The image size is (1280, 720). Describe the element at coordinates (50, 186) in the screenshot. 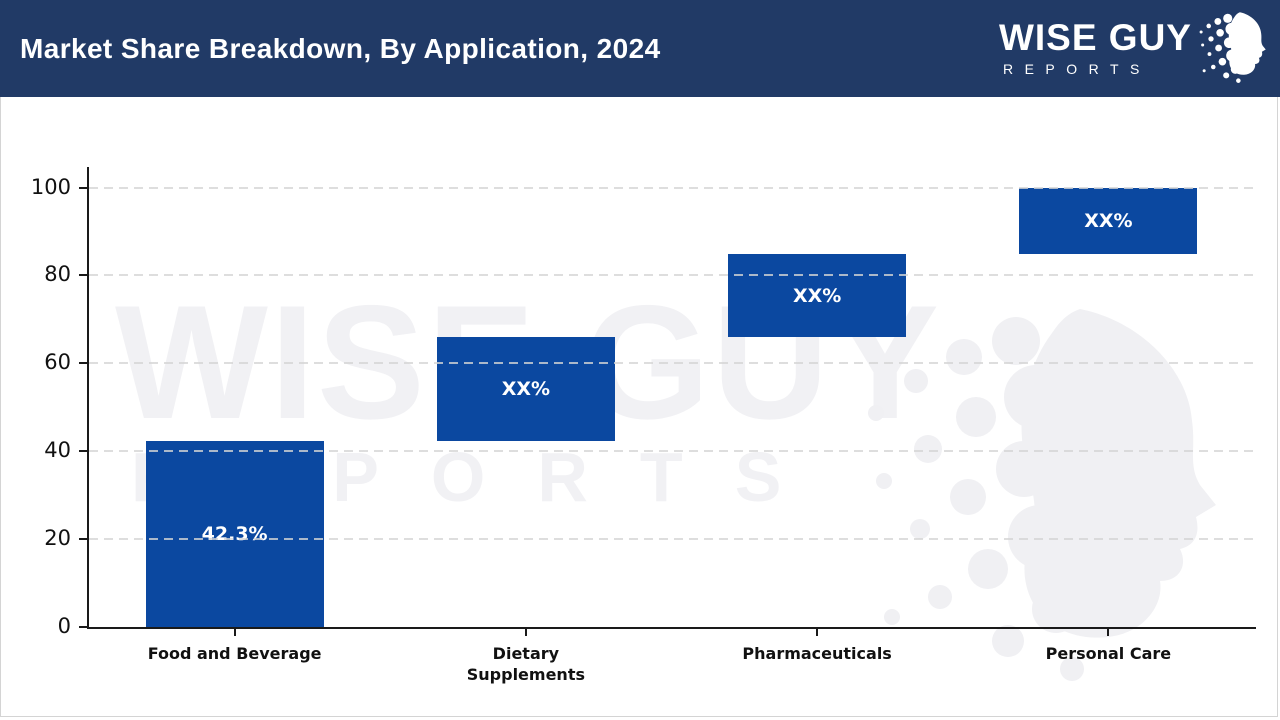

I see `y-tick-label-100: 100` at that location.